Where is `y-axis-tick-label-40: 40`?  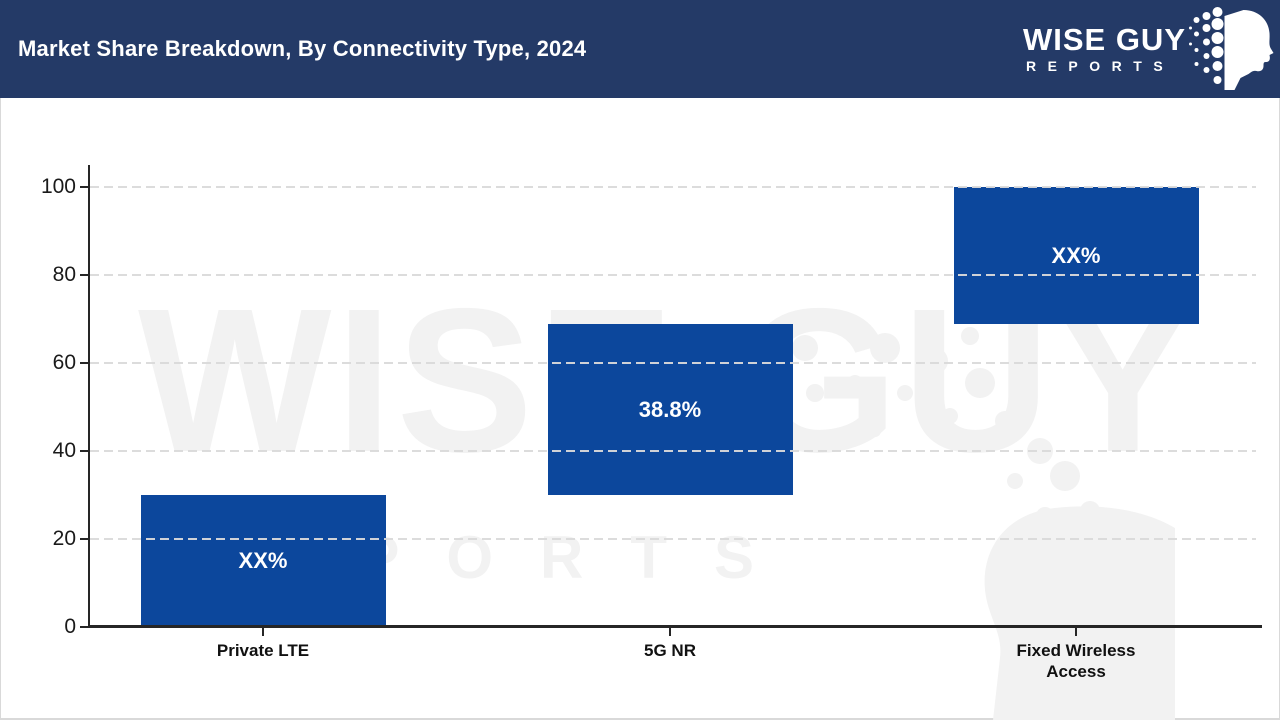 y-axis-tick-label-40: 40 is located at coordinates (64, 450).